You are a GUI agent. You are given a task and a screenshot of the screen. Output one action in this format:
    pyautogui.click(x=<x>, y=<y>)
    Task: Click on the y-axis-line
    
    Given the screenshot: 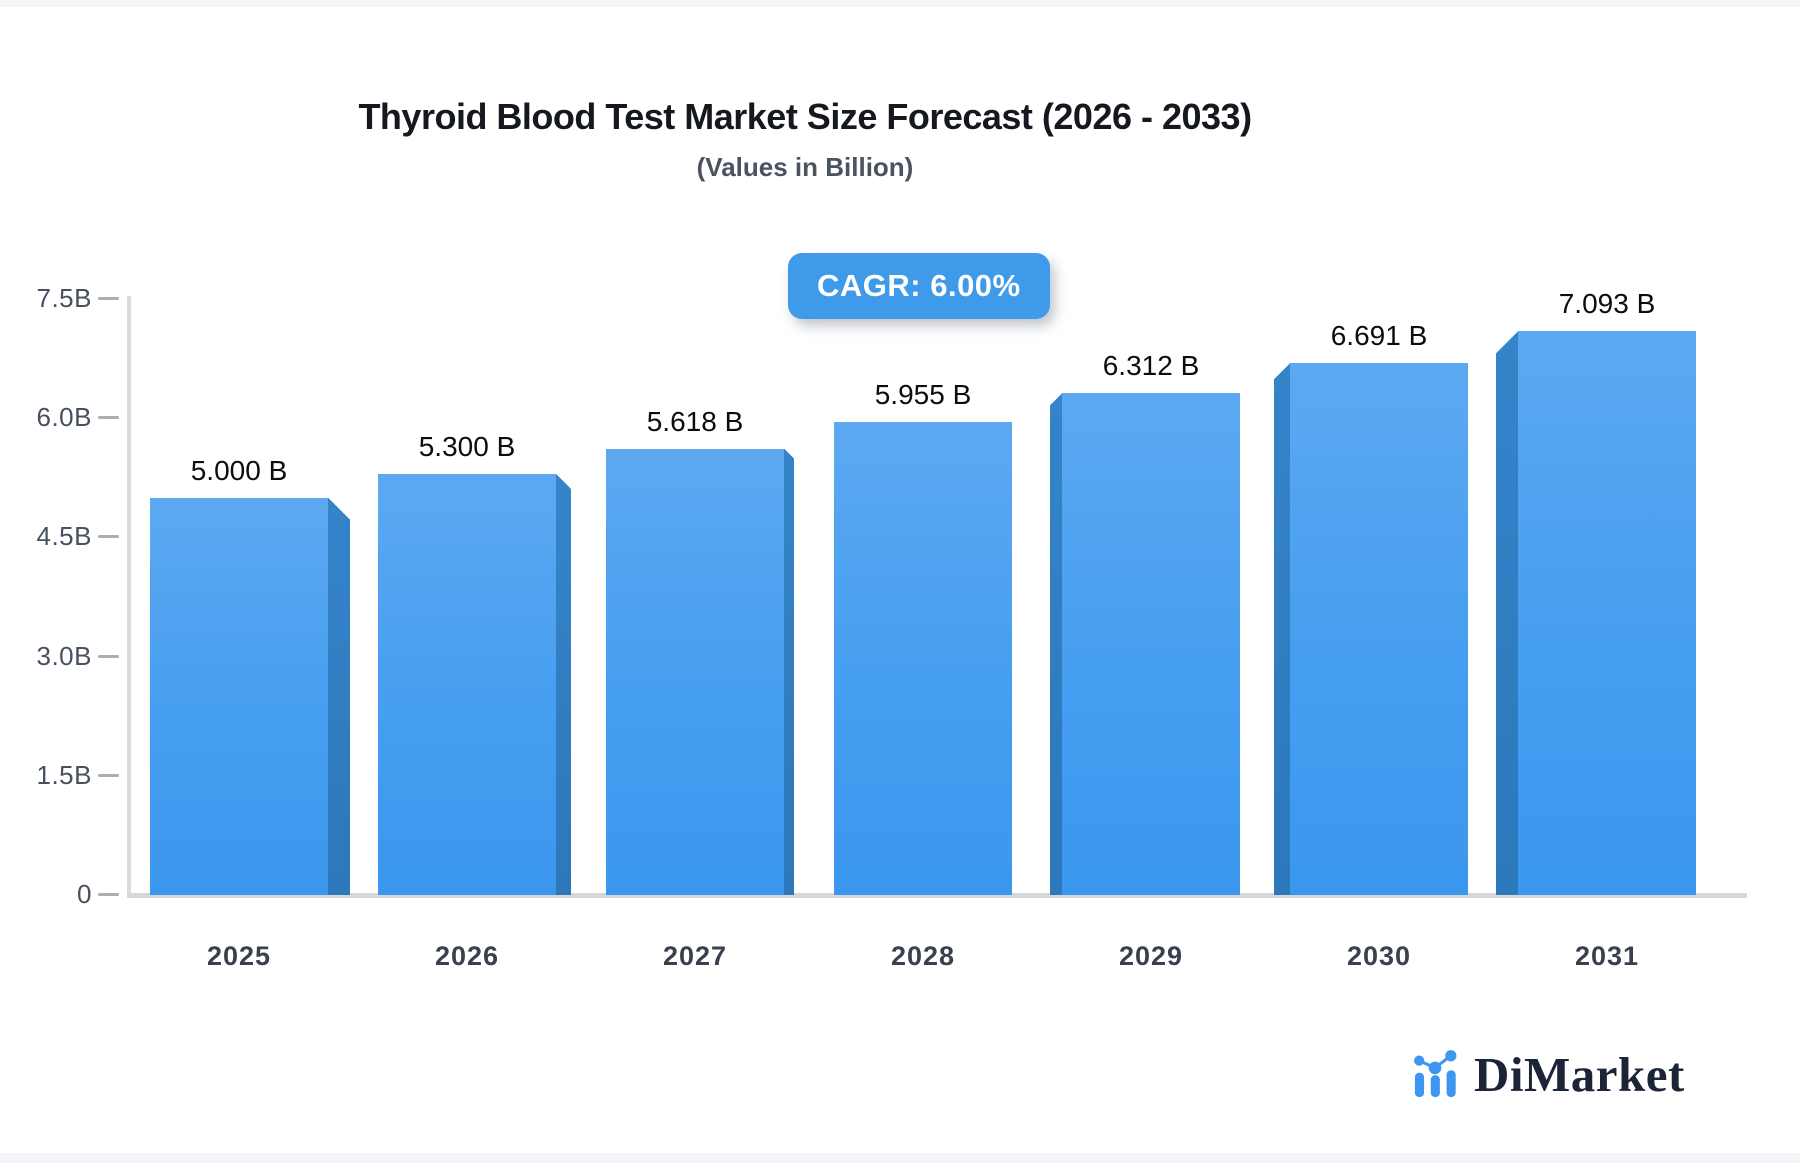 What is the action you would take?
    pyautogui.click(x=129, y=596)
    